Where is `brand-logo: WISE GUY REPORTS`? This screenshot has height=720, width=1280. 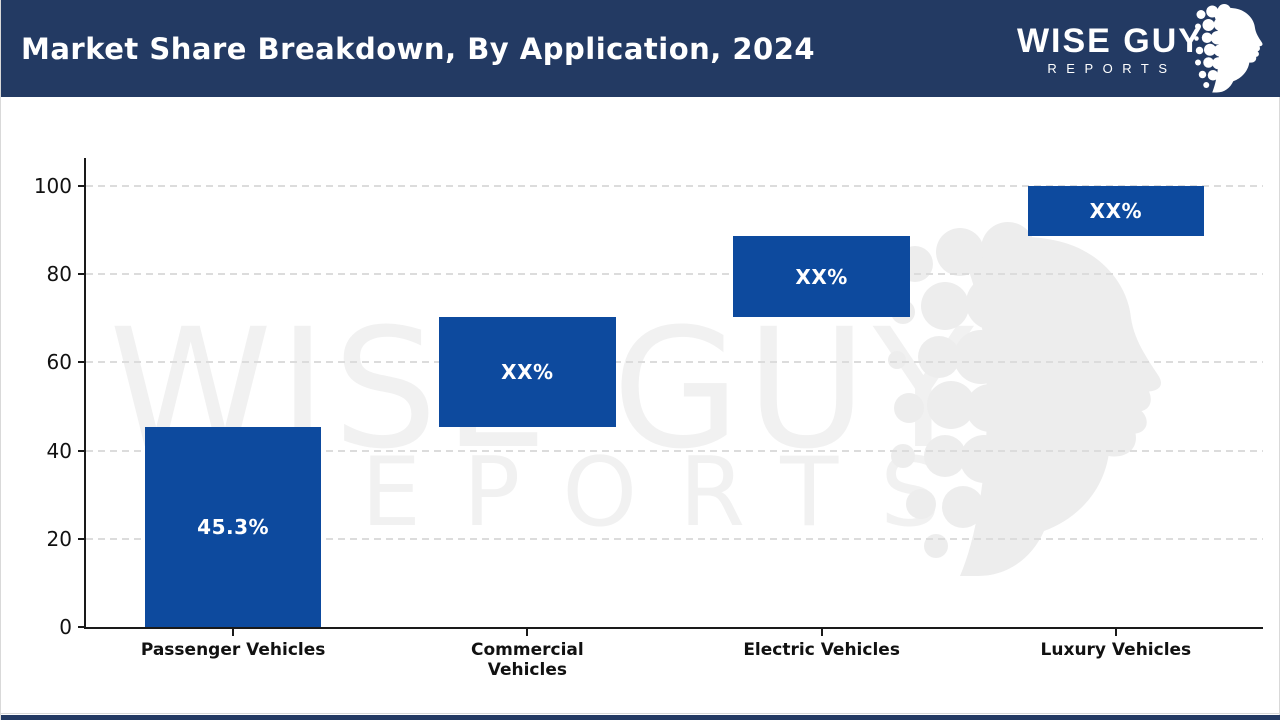 brand-logo: WISE GUY REPORTS is located at coordinates (1142, 49).